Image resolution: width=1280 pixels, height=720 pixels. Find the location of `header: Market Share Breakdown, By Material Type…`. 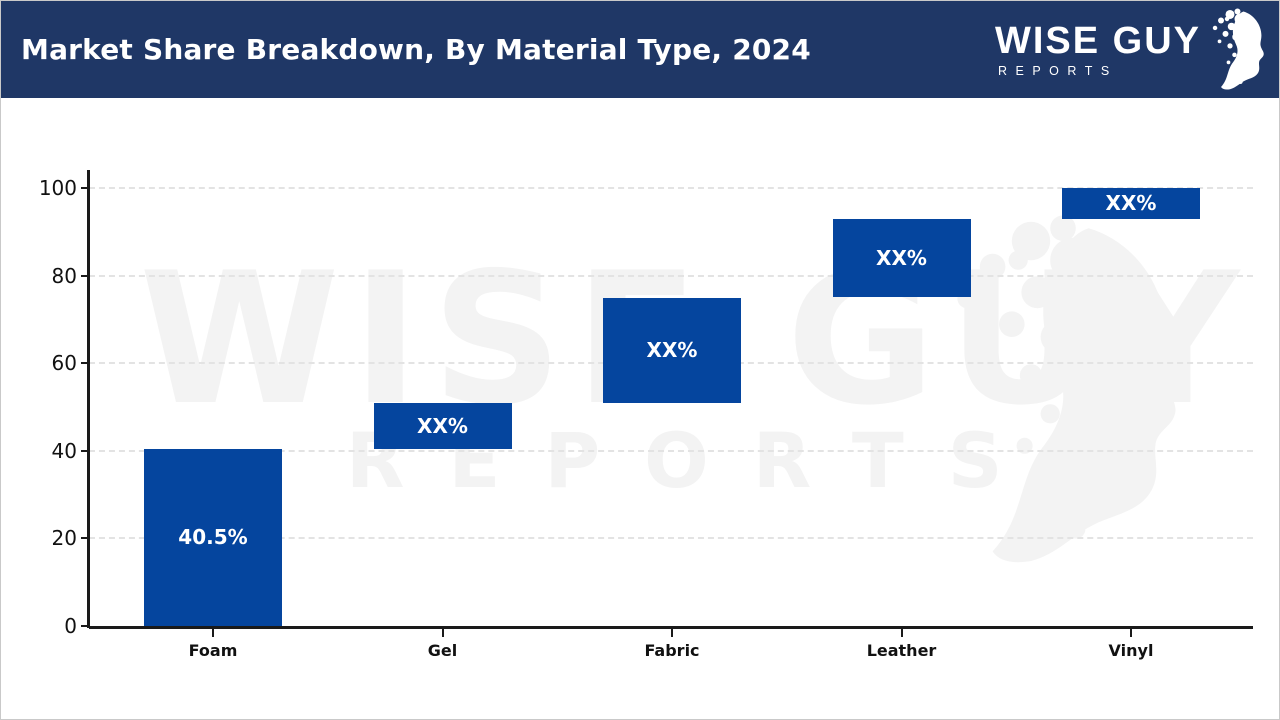

header: Market Share Breakdown, By Material Type… is located at coordinates (640, 49).